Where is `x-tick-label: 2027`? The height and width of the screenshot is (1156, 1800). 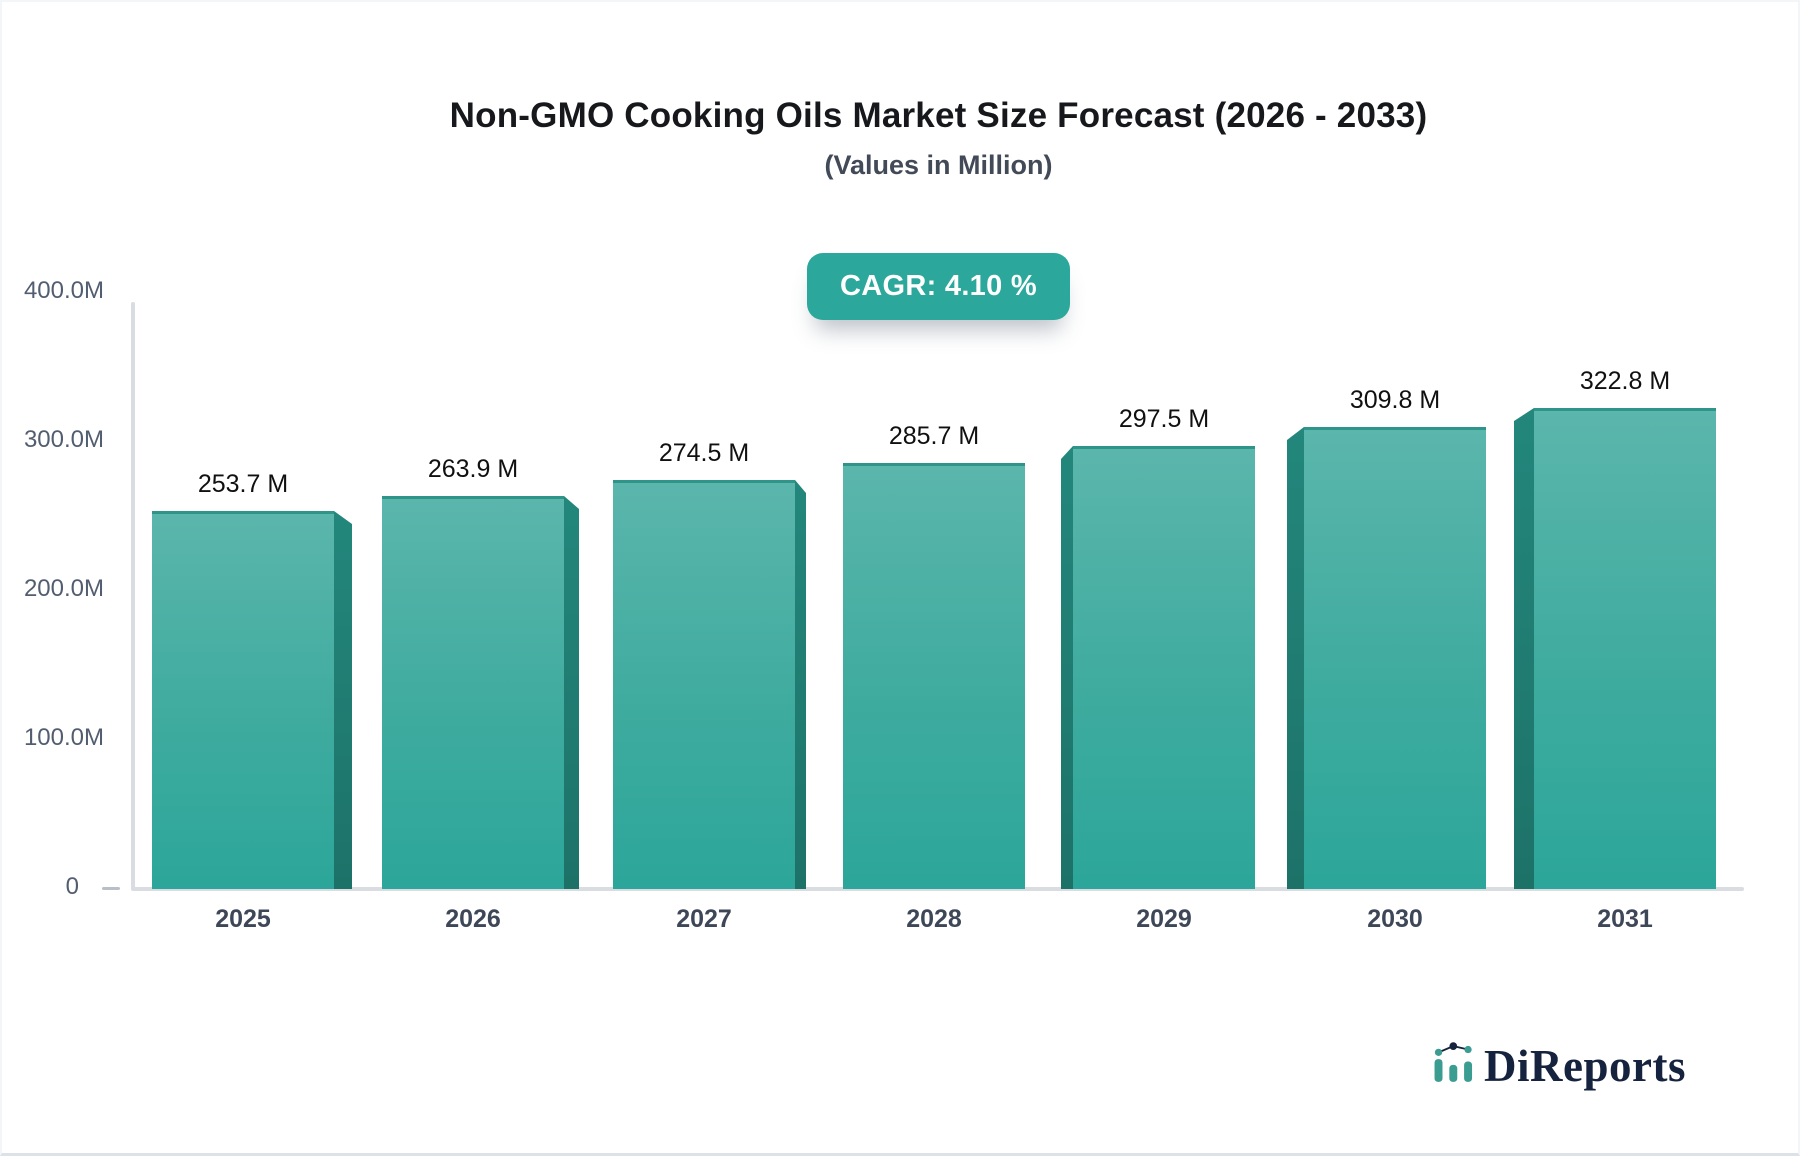 x-tick-label: 2027 is located at coordinates (704, 919).